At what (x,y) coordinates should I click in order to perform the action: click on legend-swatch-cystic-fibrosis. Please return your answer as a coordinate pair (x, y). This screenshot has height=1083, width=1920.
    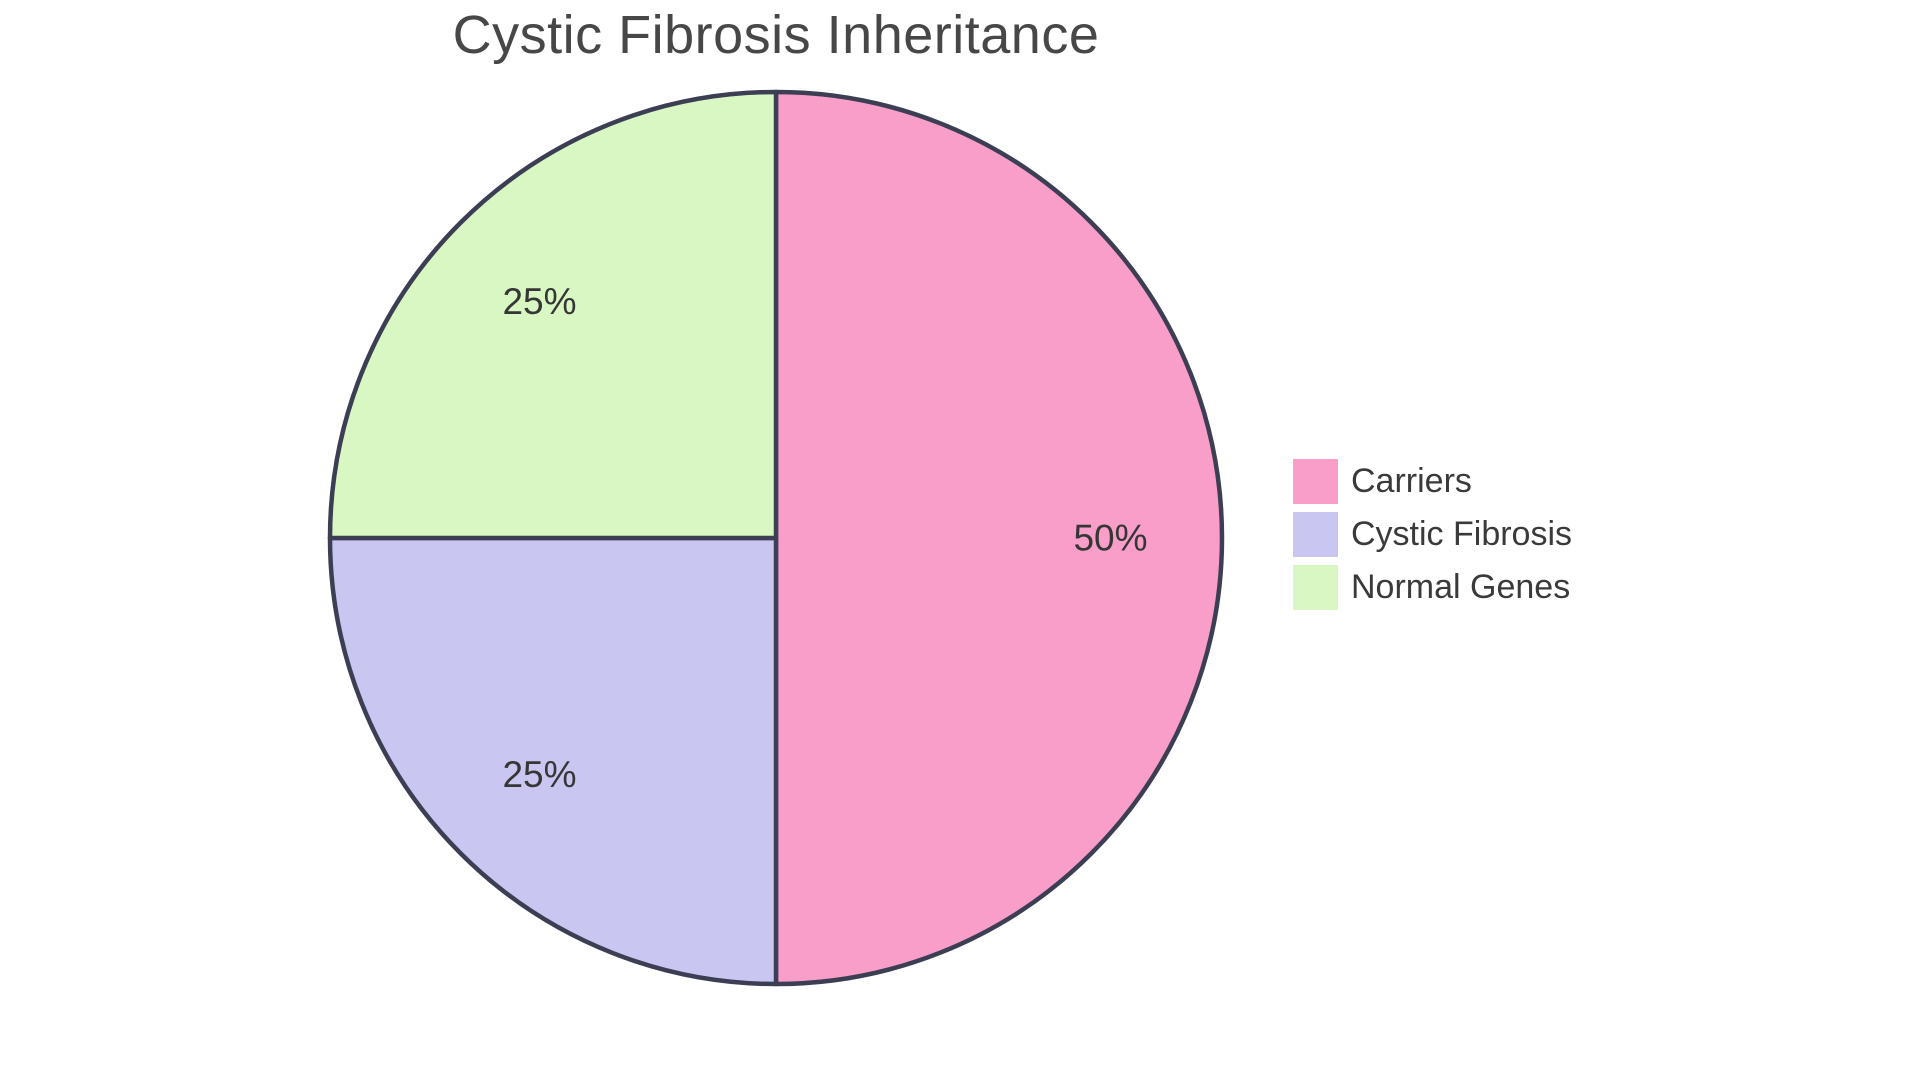
    Looking at the image, I should click on (1315, 534).